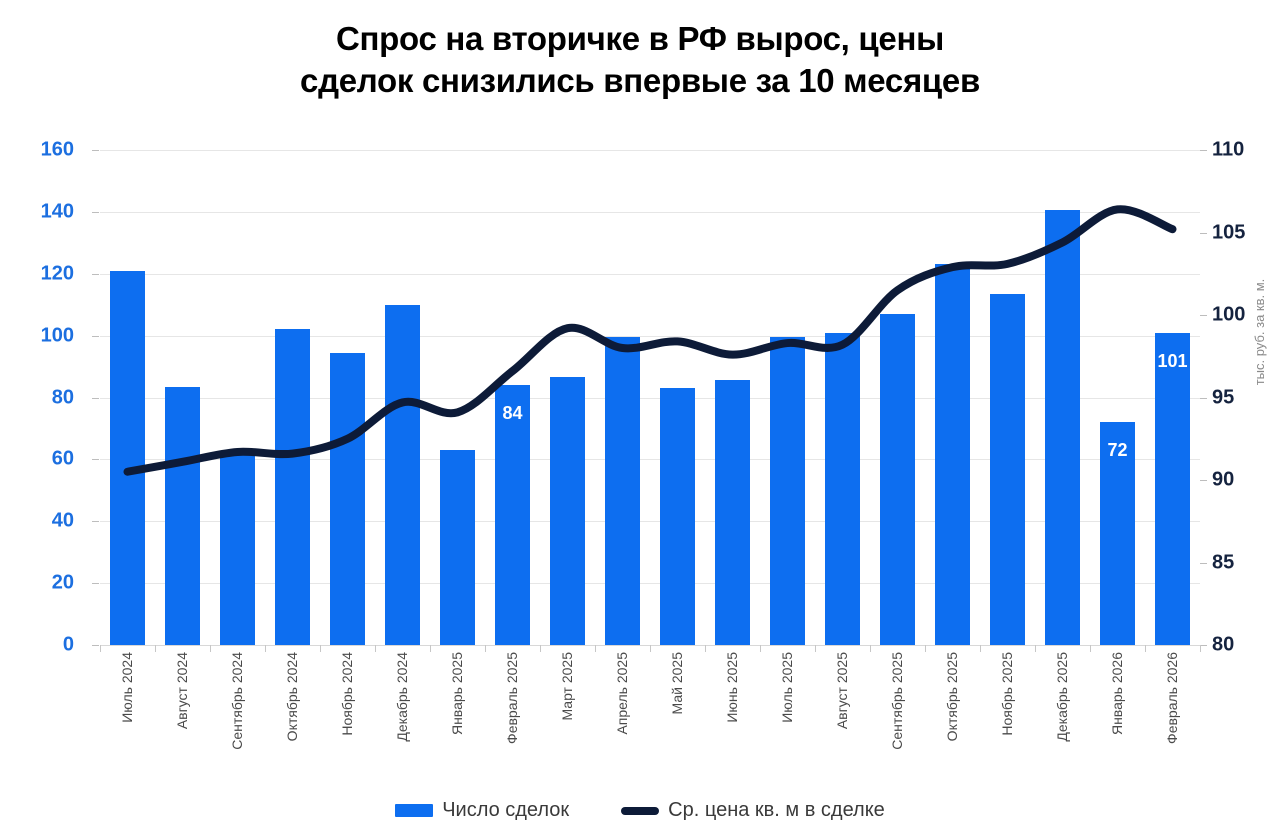 This screenshot has height=836, width=1280. What do you see at coordinates (1259, 332) in the screenshot?
I see `y-axis-right-title: тыс. руб. за кв. м.` at bounding box center [1259, 332].